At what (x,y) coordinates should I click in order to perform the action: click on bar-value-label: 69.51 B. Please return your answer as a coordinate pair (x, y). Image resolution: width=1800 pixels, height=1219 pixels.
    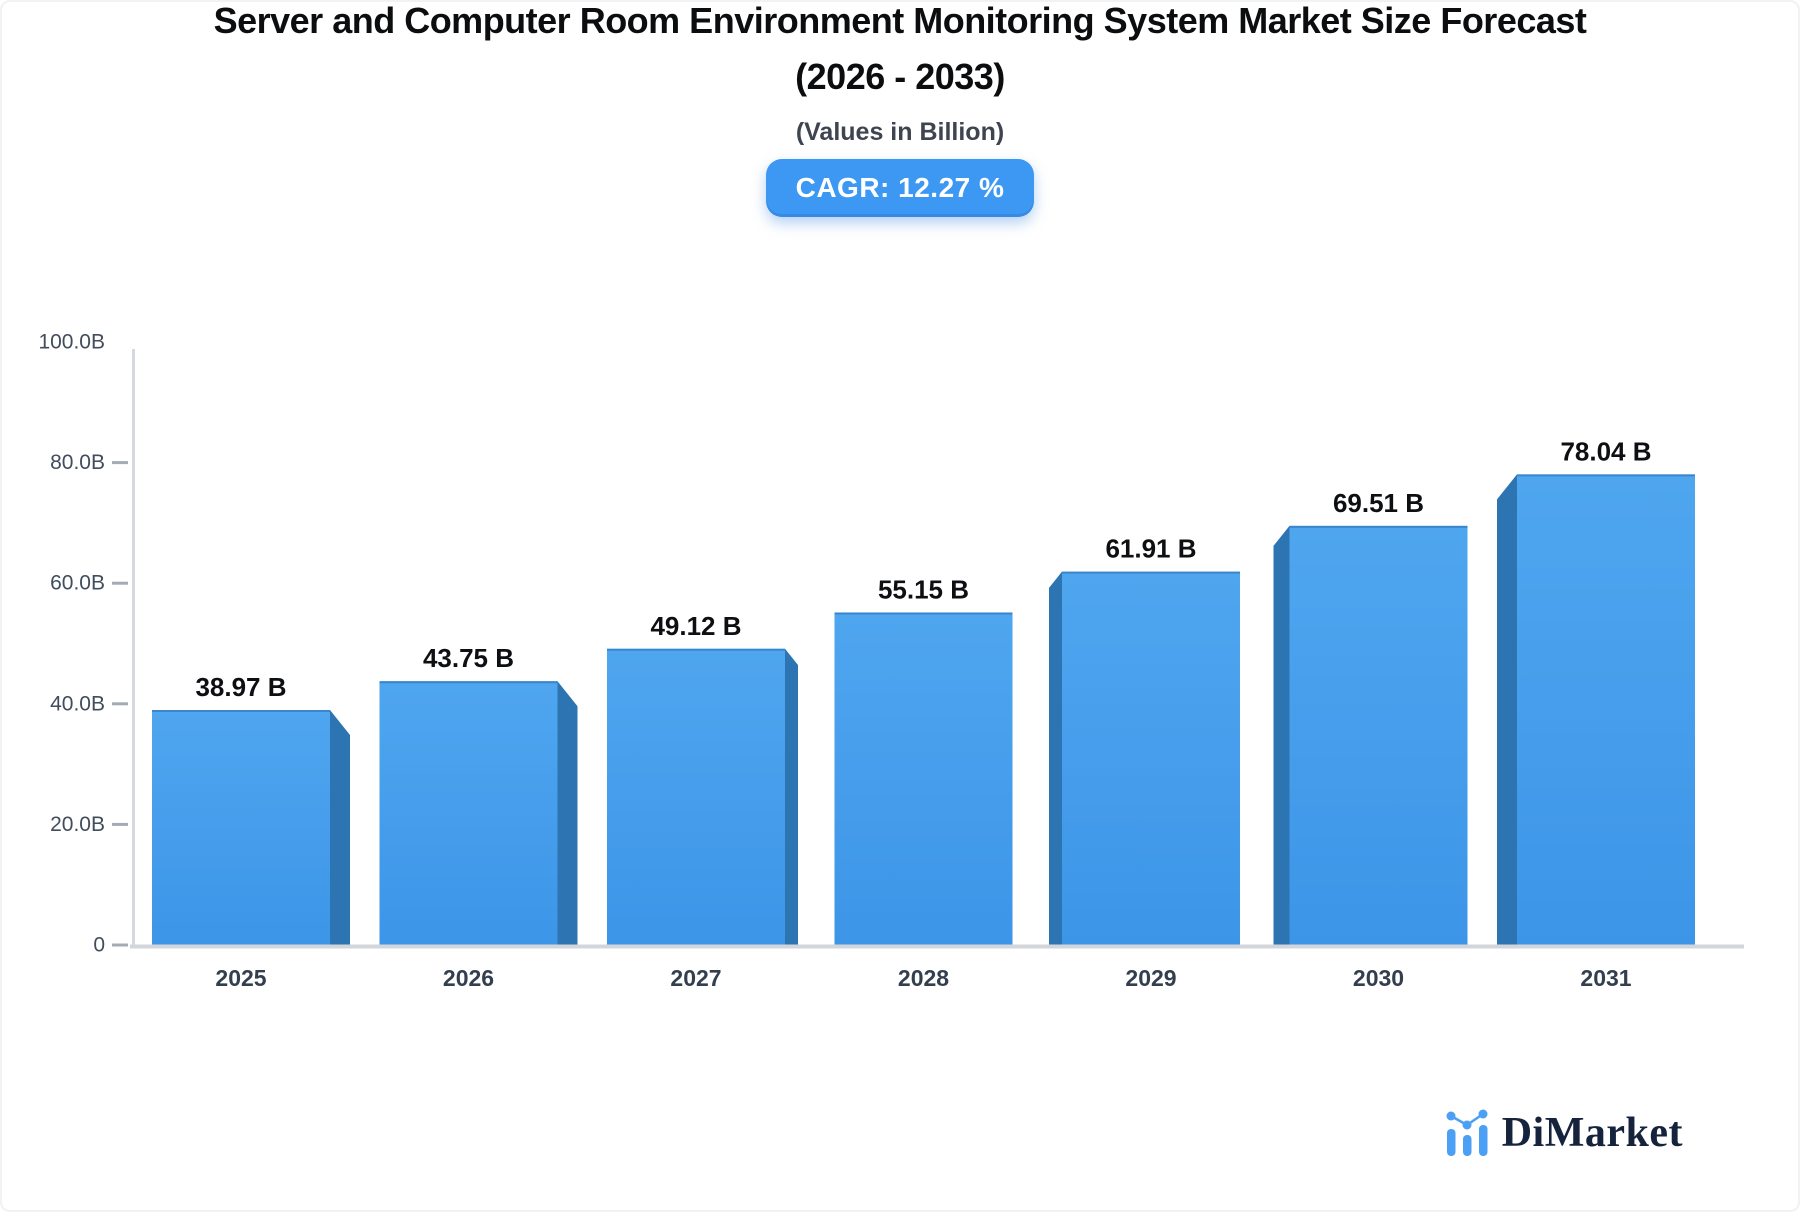
    Looking at the image, I should click on (1378, 503).